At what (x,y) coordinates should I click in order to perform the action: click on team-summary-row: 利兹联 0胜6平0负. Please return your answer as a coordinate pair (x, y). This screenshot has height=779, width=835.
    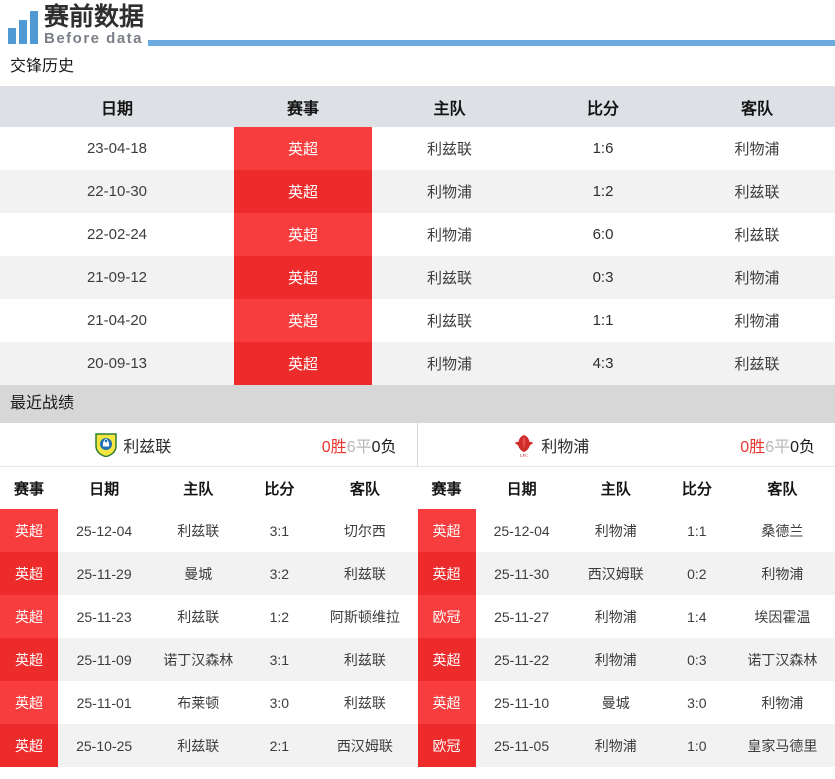
    Looking at the image, I should click on (208, 445).